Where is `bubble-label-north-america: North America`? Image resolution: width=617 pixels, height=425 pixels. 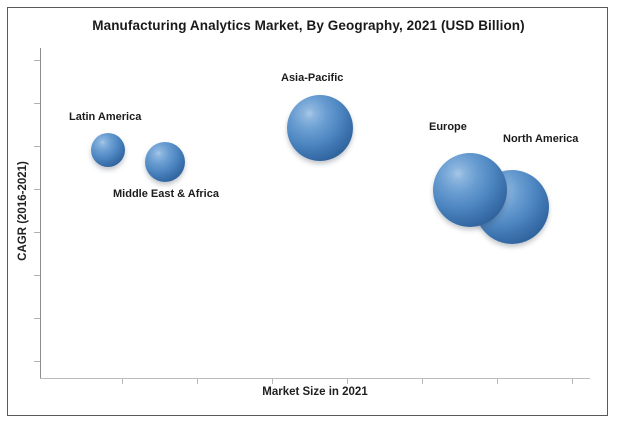 bubble-label-north-america: North America is located at coordinates (541, 139).